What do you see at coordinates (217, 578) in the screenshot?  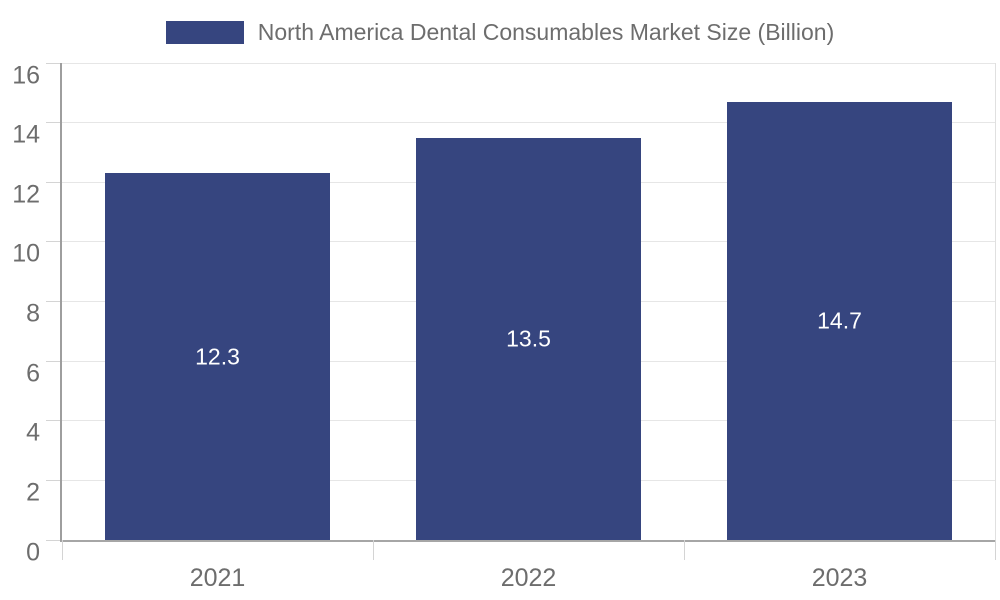 I see `x-axis-label-2021: 2021` at bounding box center [217, 578].